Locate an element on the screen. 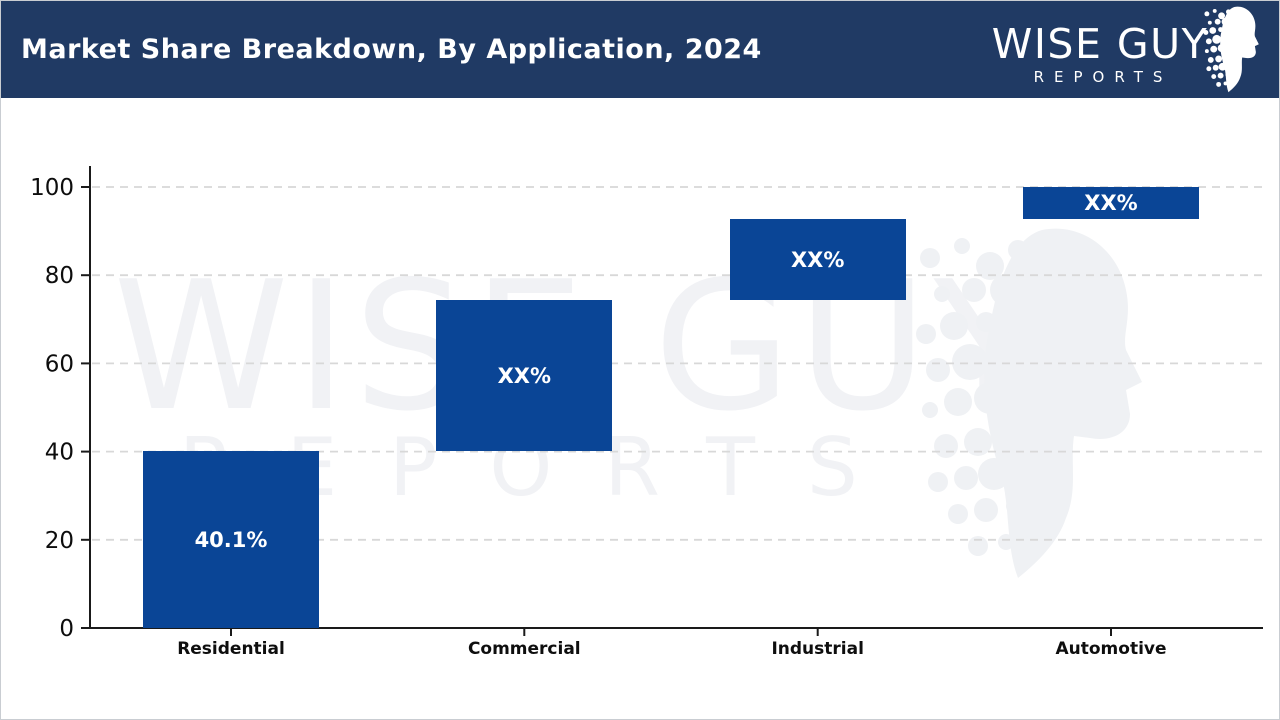  logo-wiseguy-text: WISE GUY is located at coordinates (1100, 44).